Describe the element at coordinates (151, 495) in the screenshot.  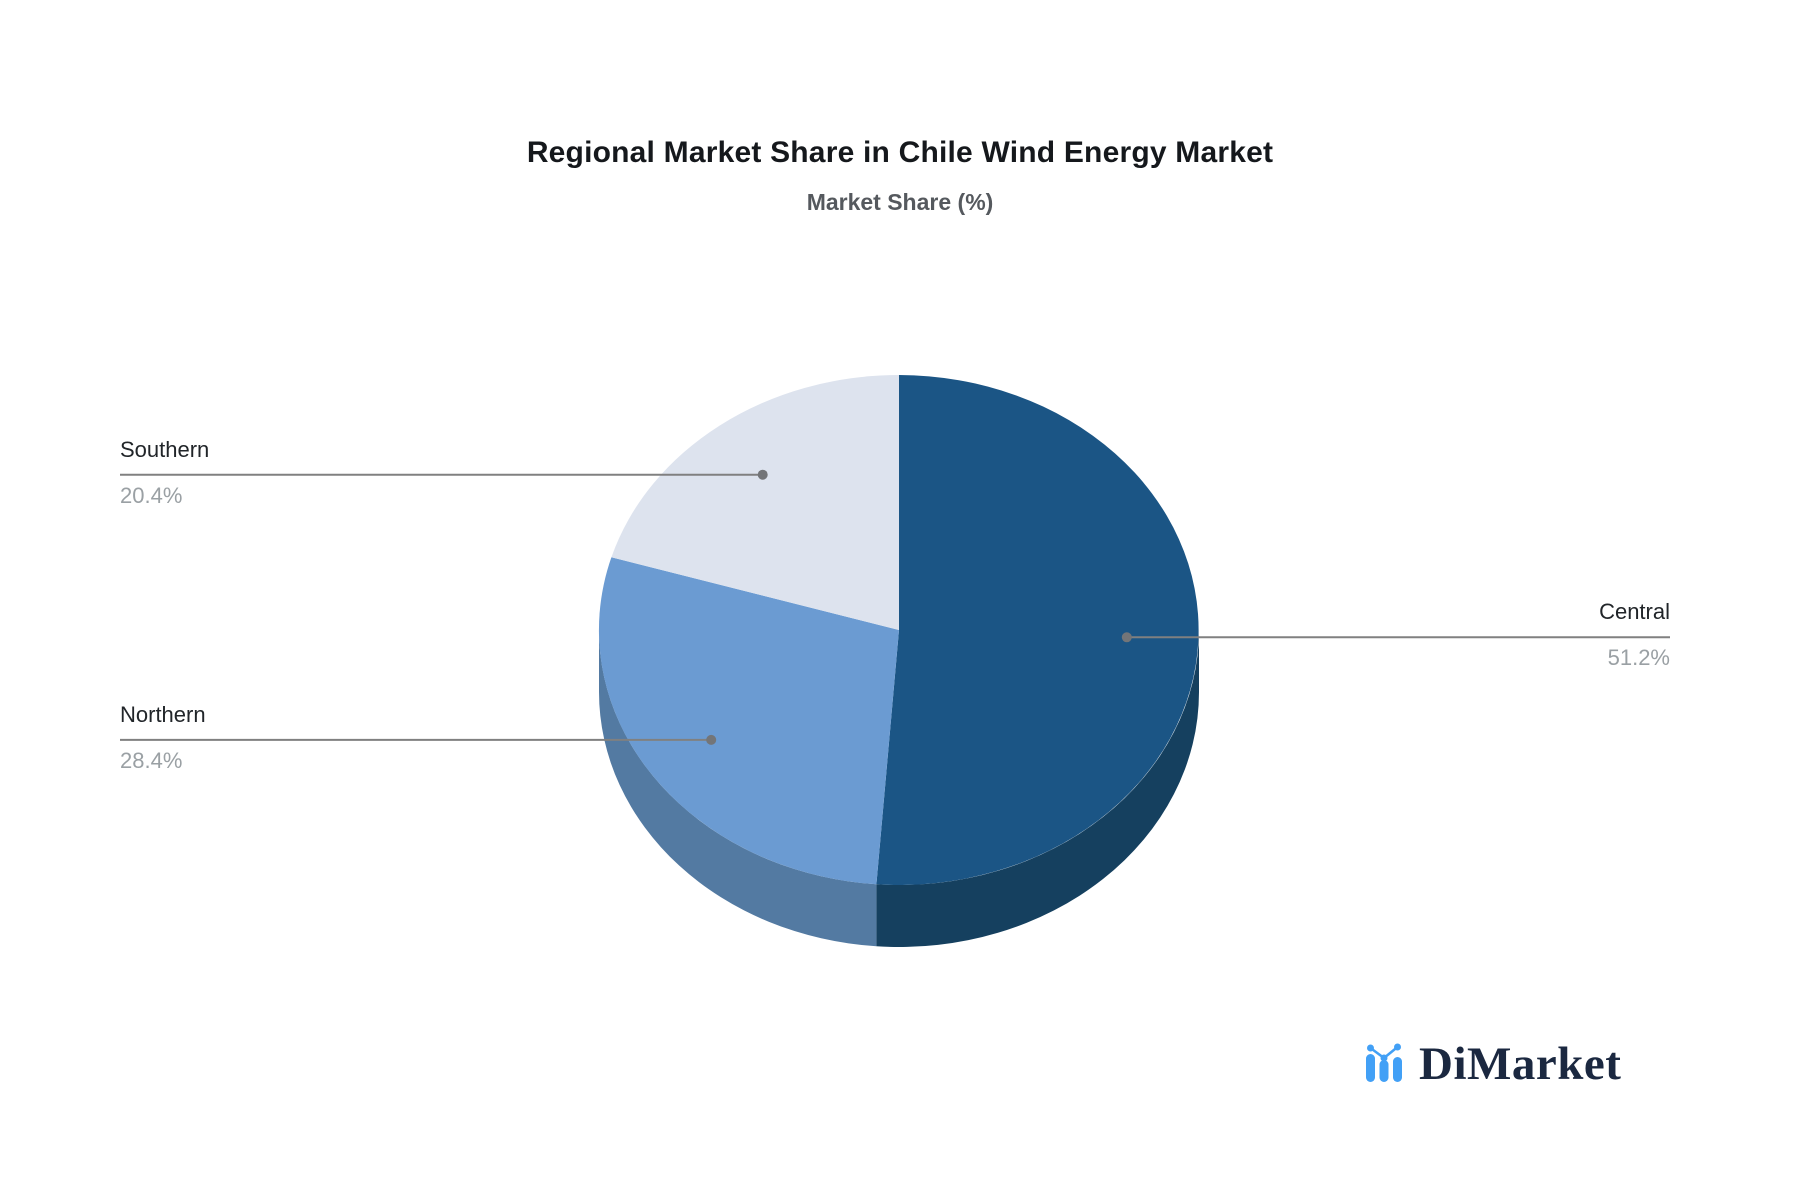
I see `slice-value-southern: 20.4%` at that location.